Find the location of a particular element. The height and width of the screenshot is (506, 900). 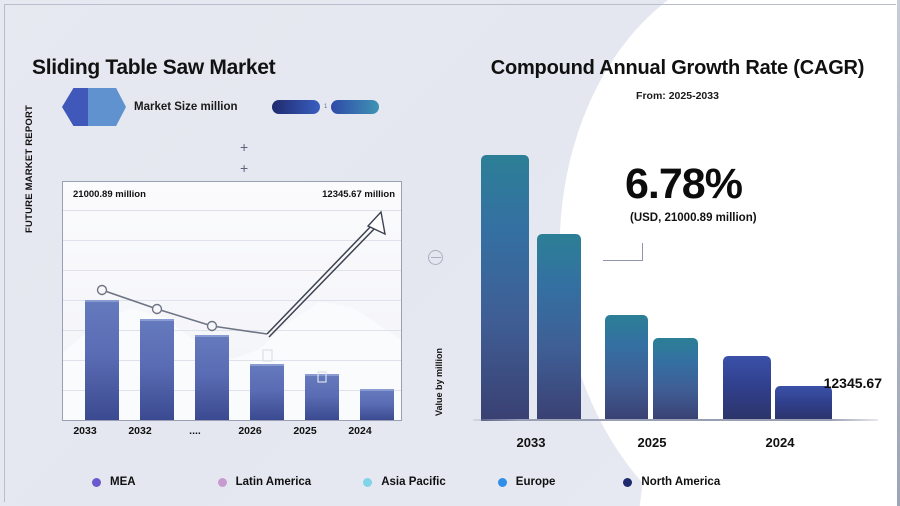

right-edge-strip is located at coordinates (898, 253).